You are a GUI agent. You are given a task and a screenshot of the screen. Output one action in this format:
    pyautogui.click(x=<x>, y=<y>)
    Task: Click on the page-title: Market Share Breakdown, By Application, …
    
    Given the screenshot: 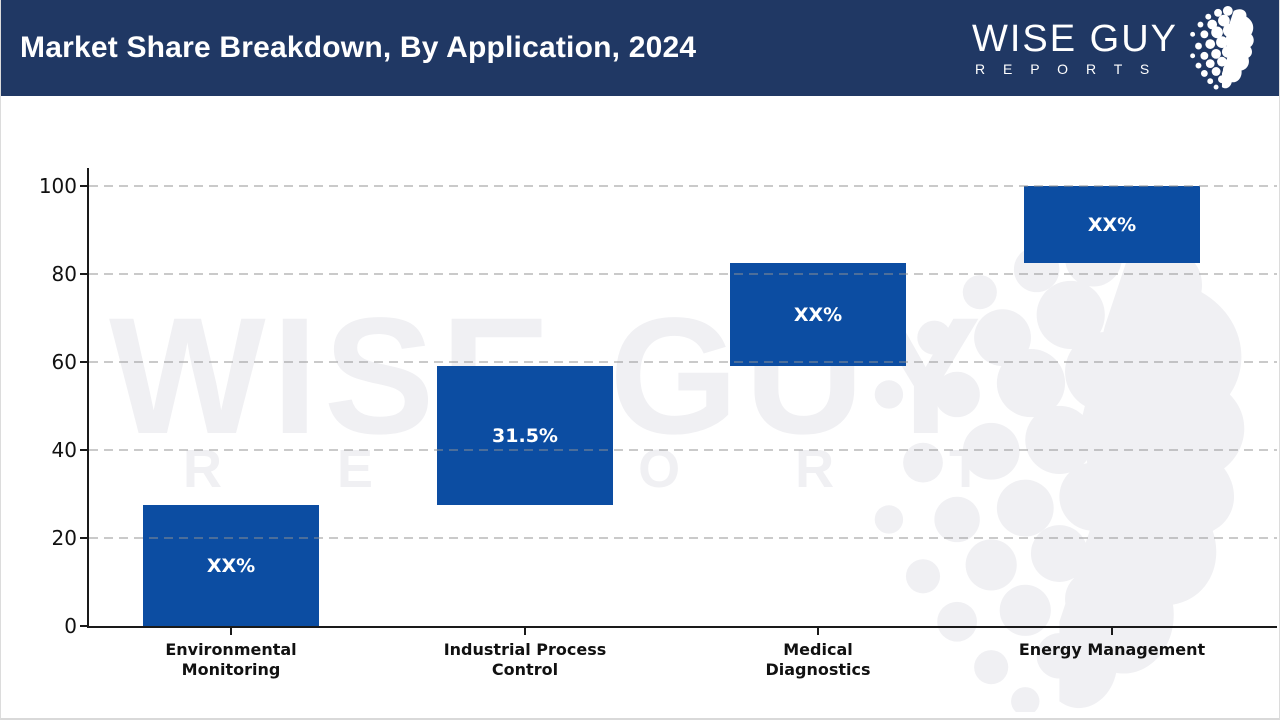 What is the action you would take?
    pyautogui.click(x=358, y=47)
    